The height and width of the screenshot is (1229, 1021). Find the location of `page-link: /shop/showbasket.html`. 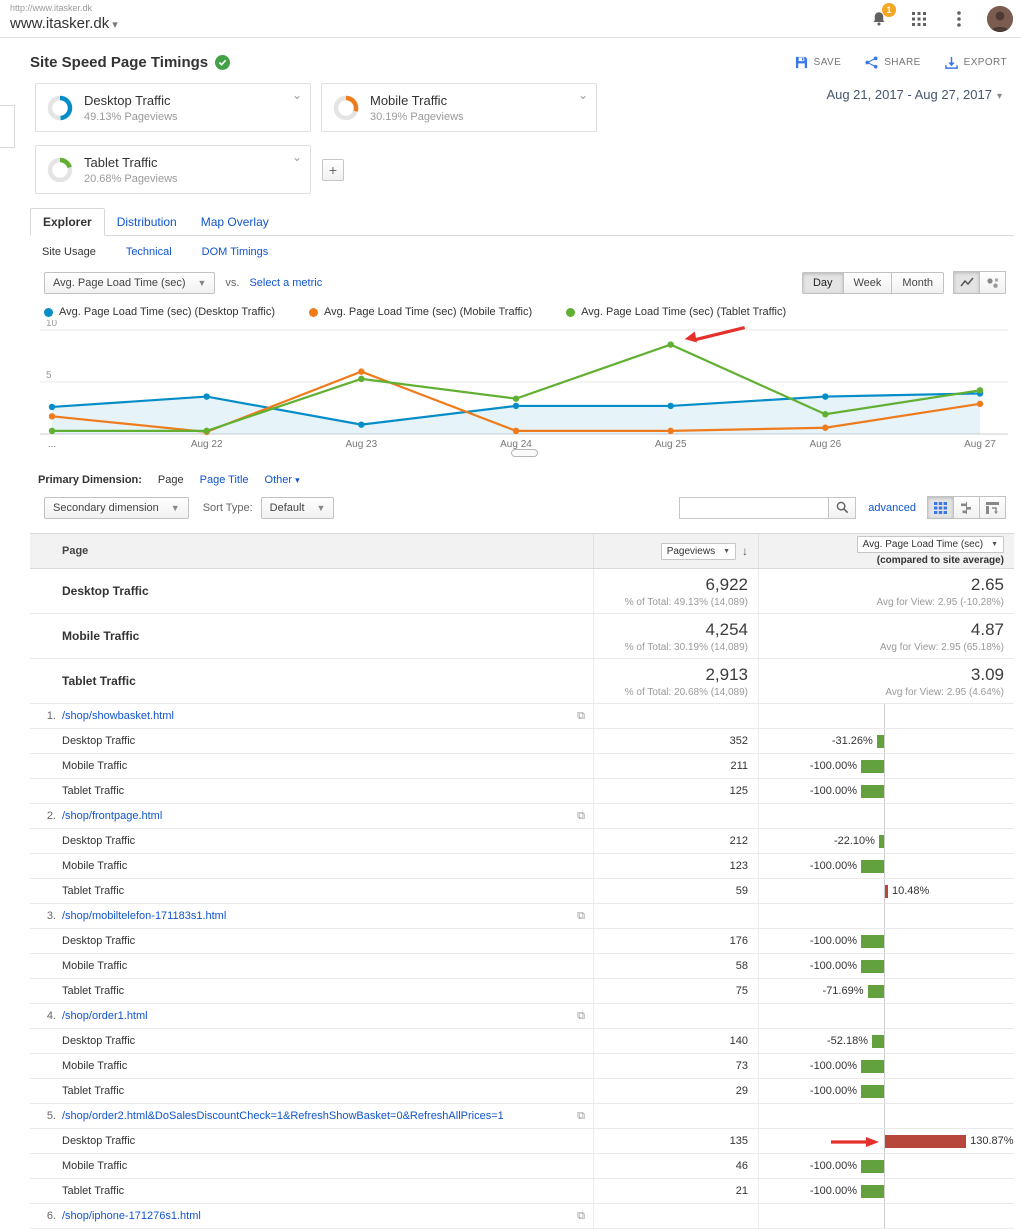

page-link: /shop/showbasket.html is located at coordinates (118, 716).